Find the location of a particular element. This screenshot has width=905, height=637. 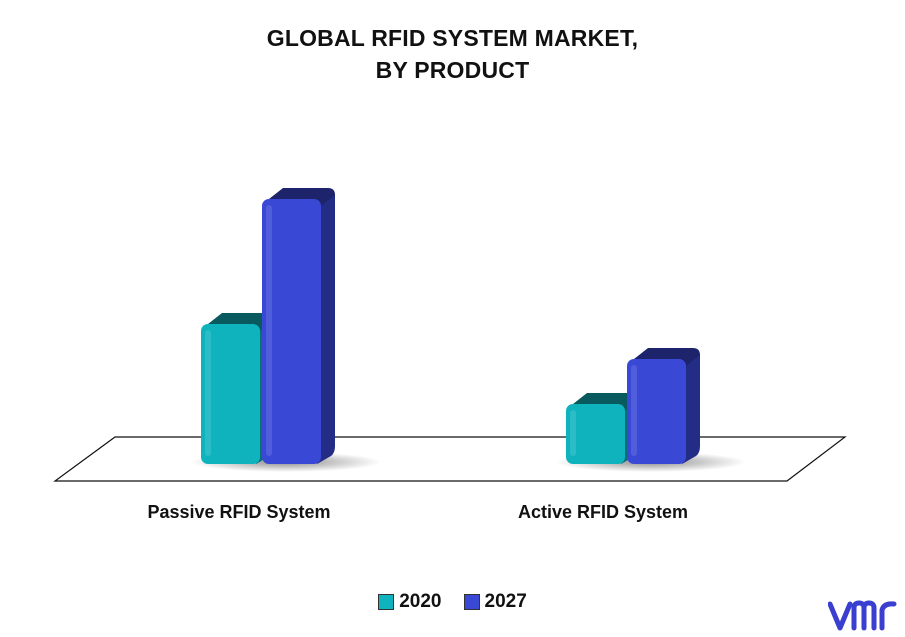

legend-label-2020: 2020 is located at coordinates (420, 601).